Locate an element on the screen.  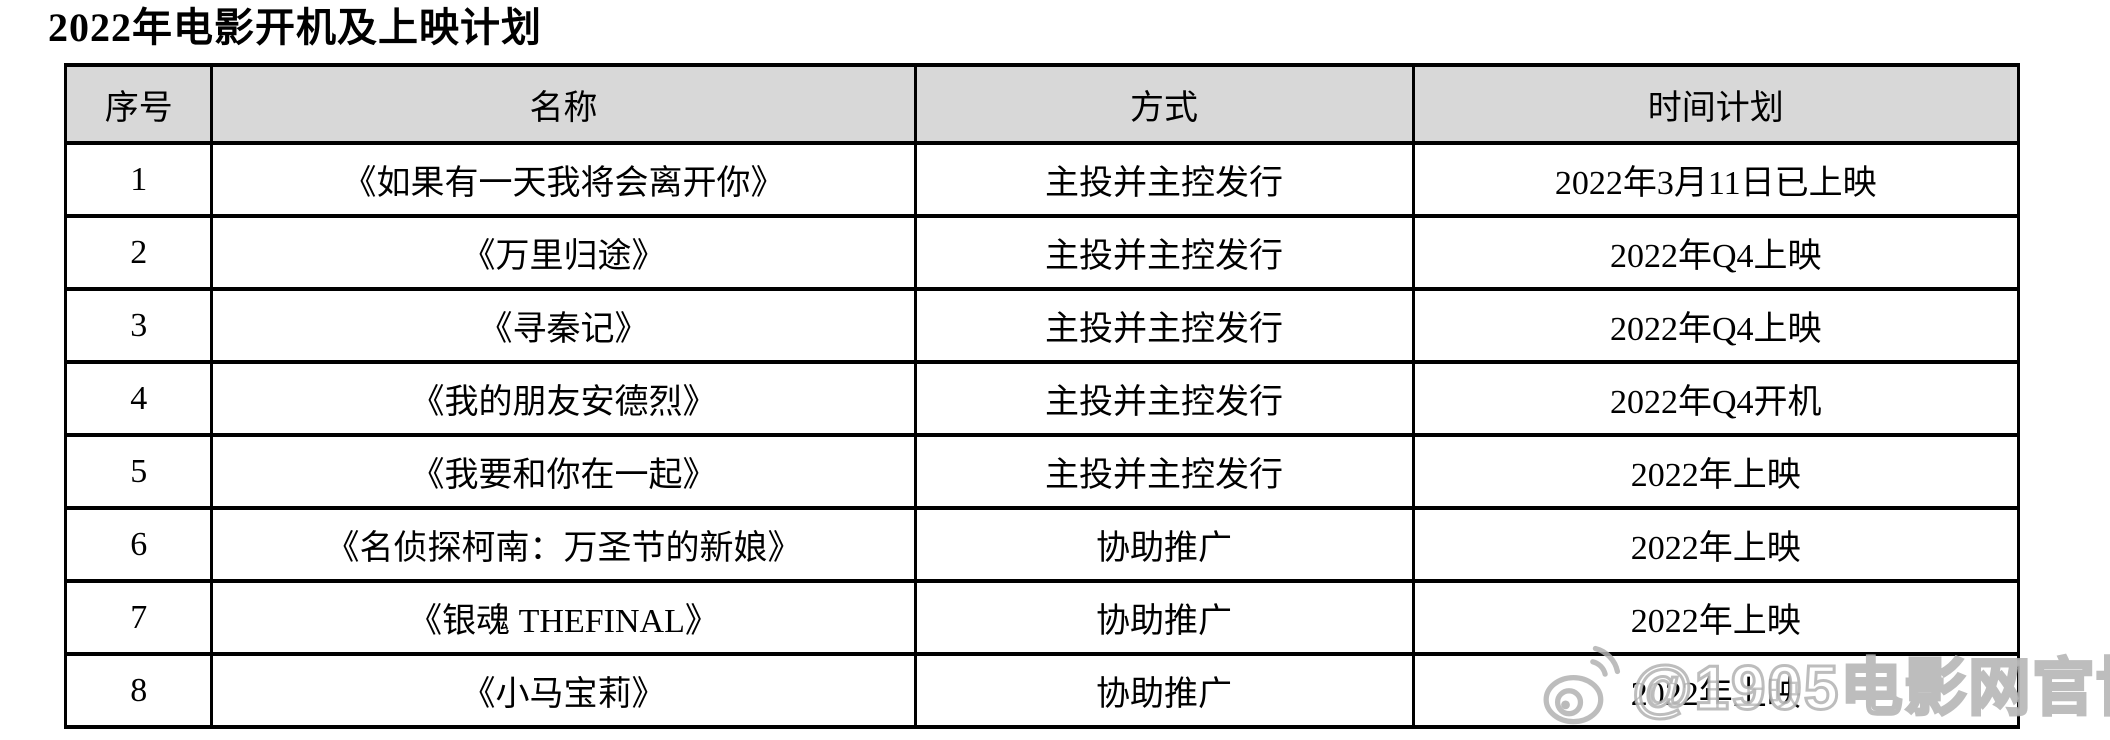
table-row: 4 《我的朋友安德烈》 主投并主控发行 2022年Q4开机 is located at coordinates (1042, 398).